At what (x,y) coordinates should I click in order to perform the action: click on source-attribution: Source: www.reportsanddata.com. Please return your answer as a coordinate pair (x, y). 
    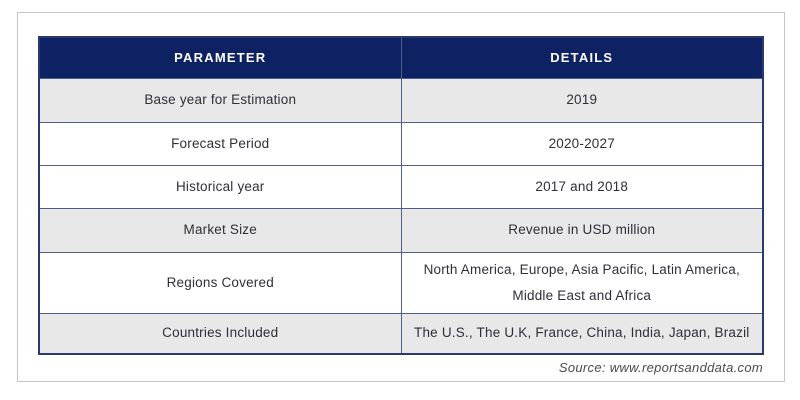
    Looking at the image, I should click on (660, 367).